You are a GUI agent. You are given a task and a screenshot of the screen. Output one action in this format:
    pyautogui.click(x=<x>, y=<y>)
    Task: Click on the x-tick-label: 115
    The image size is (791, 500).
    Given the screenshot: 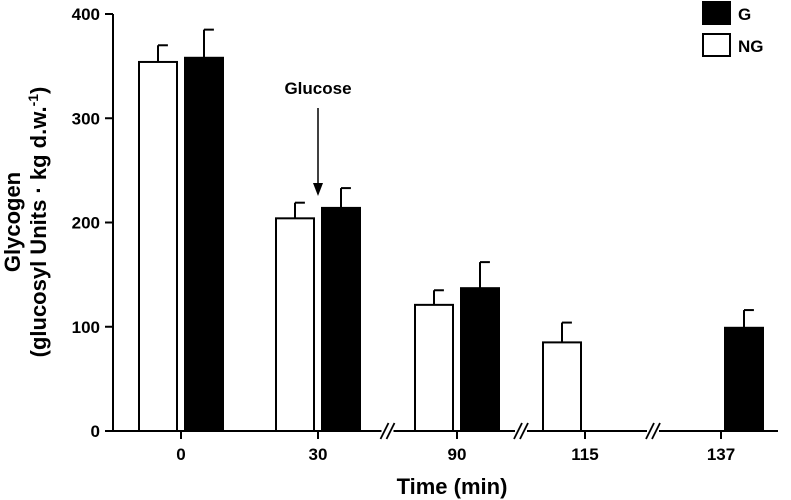 What is the action you would take?
    pyautogui.click(x=584, y=454)
    